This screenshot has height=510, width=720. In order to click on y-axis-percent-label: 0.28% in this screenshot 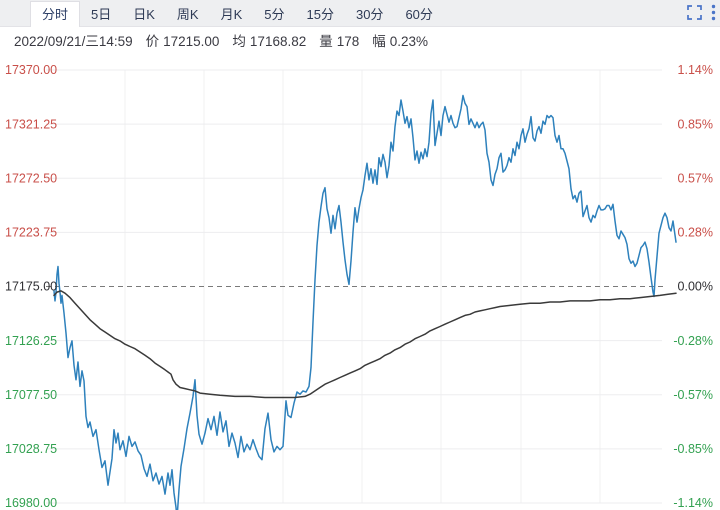, I will do `click(695, 233)`.